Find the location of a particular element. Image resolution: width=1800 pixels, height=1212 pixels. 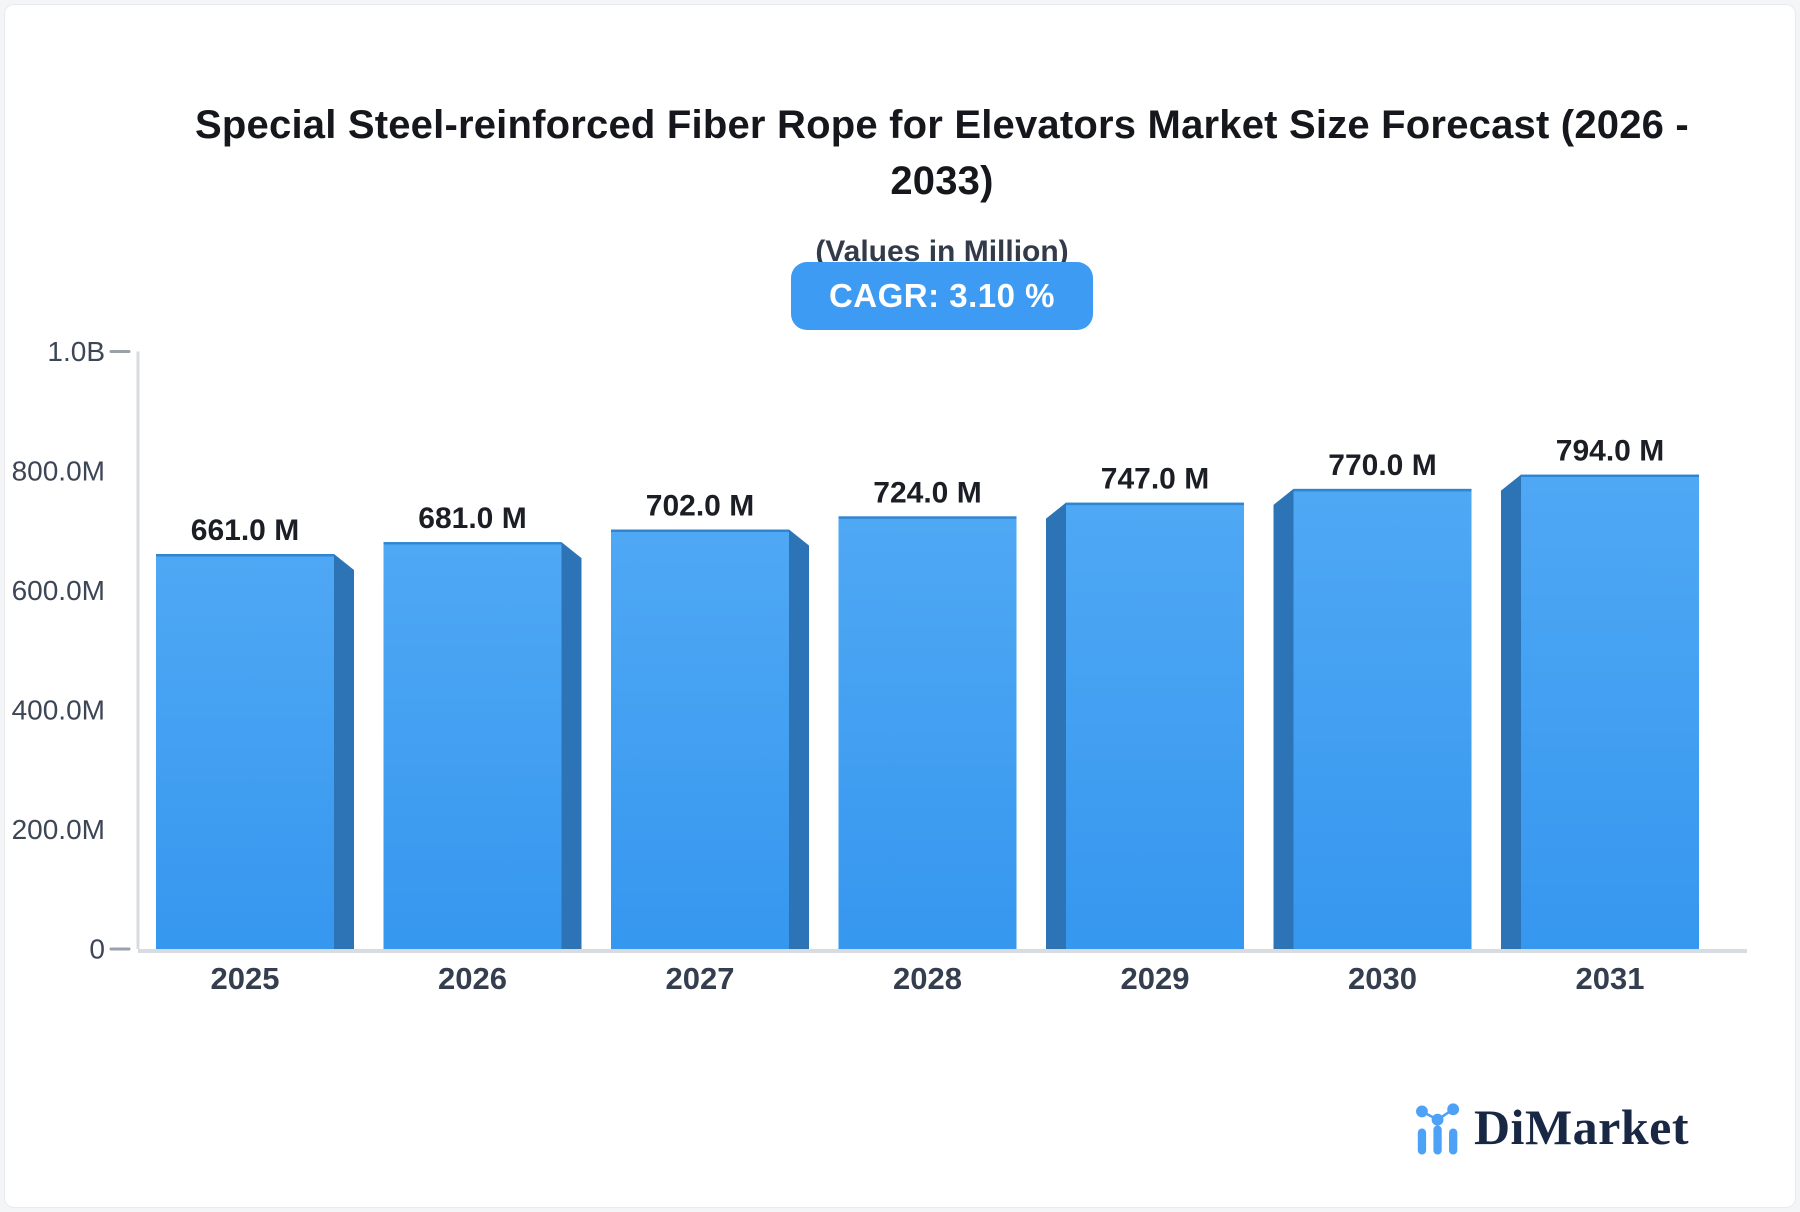

page-title-line2: 2033) is located at coordinates (942, 181).